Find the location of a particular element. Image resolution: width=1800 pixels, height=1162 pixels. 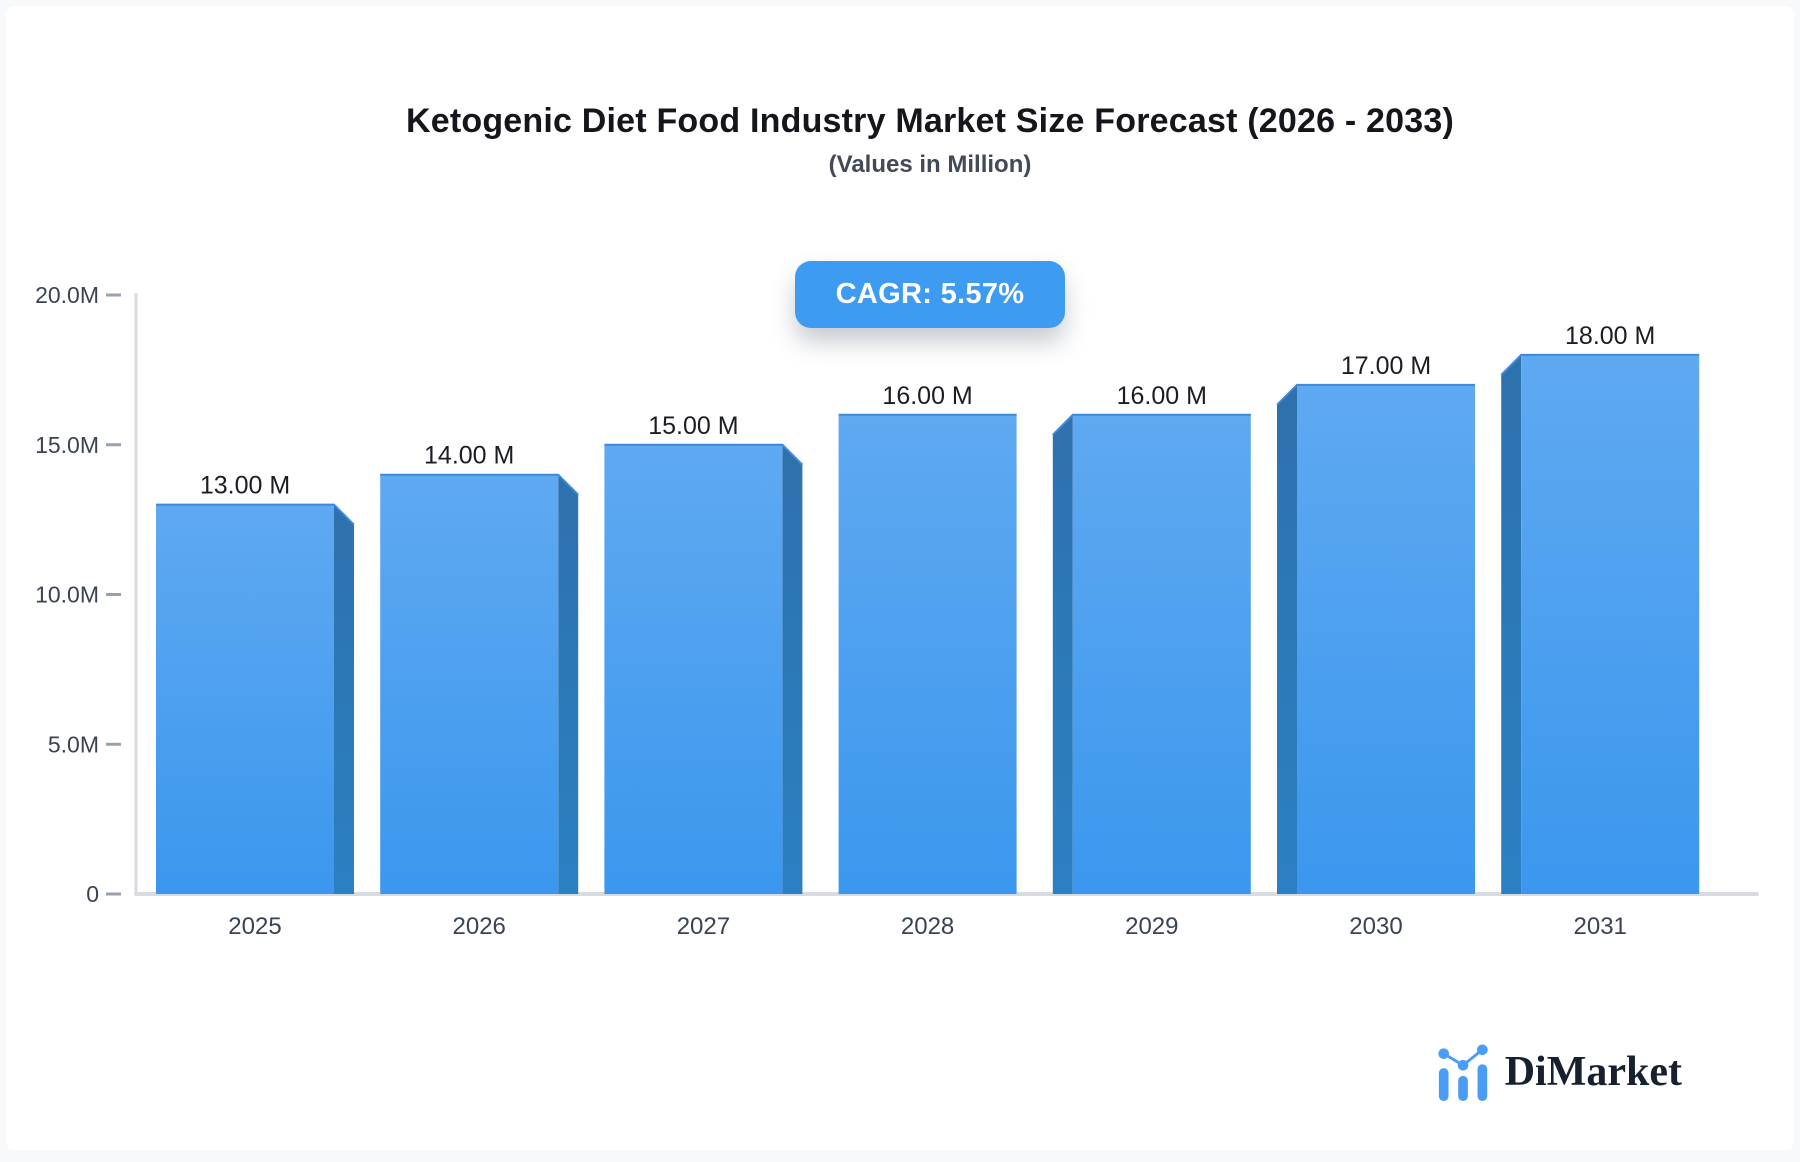

bar-value-label-2031: 18.00 M is located at coordinates (1610, 336).